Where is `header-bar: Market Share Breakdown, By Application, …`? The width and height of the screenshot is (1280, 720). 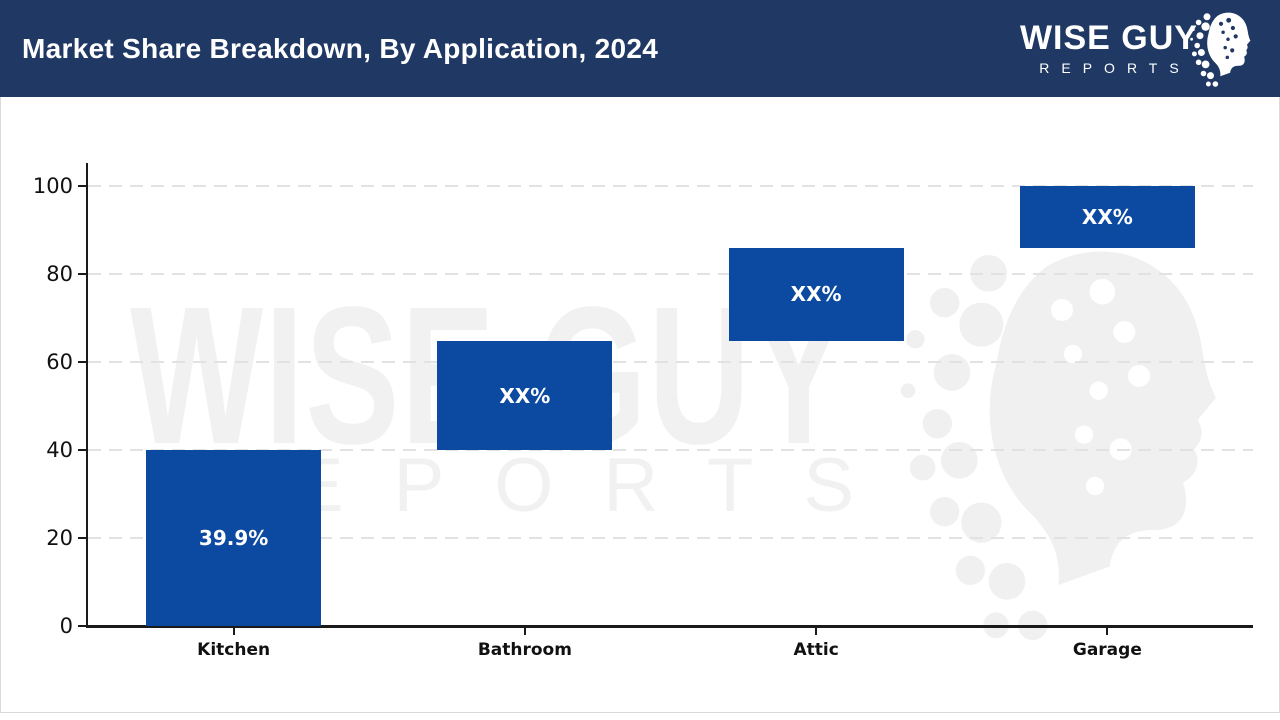 header-bar: Market Share Breakdown, By Application, … is located at coordinates (640, 48).